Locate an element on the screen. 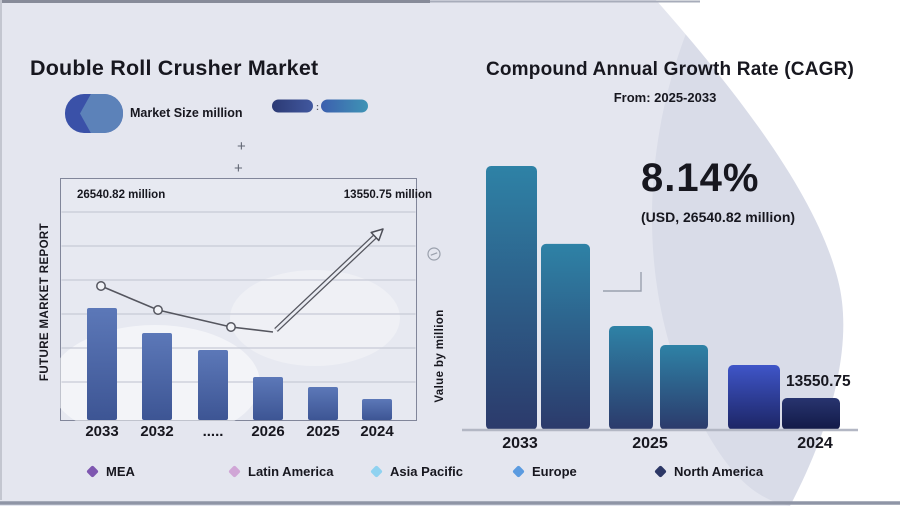  market-bar-2026 is located at coordinates (268, 398).